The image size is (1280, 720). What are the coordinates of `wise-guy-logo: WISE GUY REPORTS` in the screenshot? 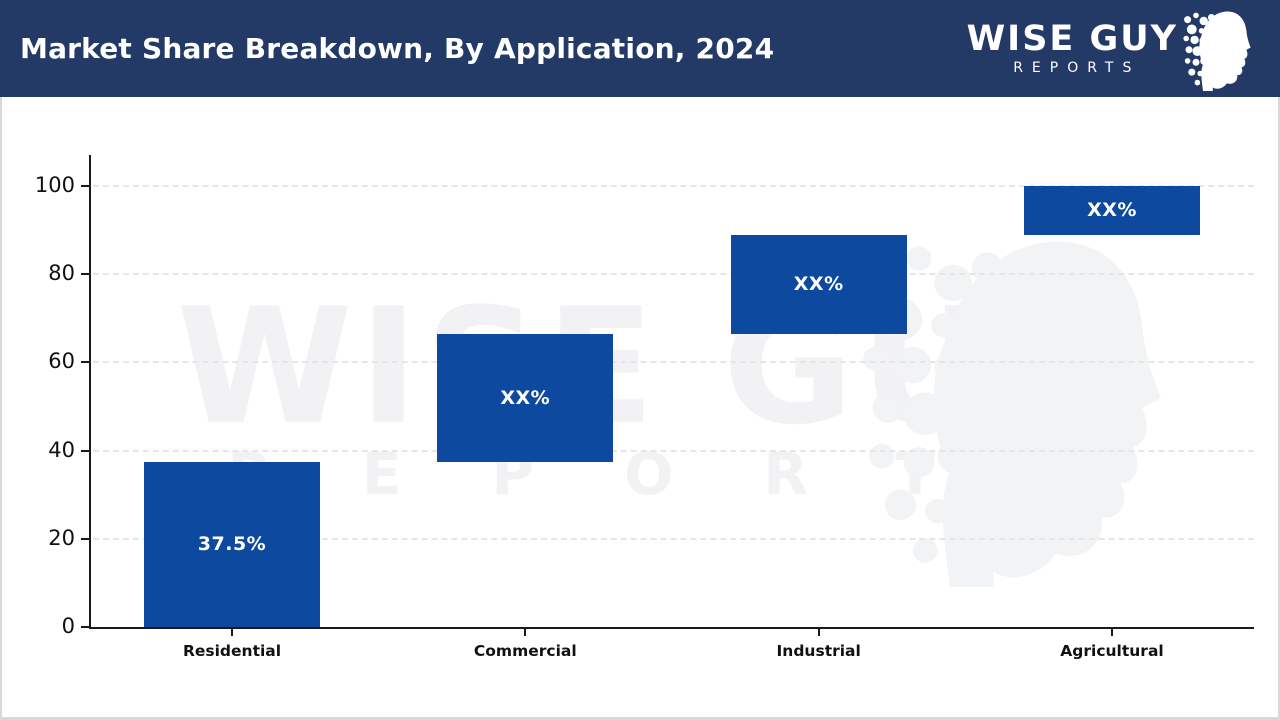 It's located at (1113, 49).